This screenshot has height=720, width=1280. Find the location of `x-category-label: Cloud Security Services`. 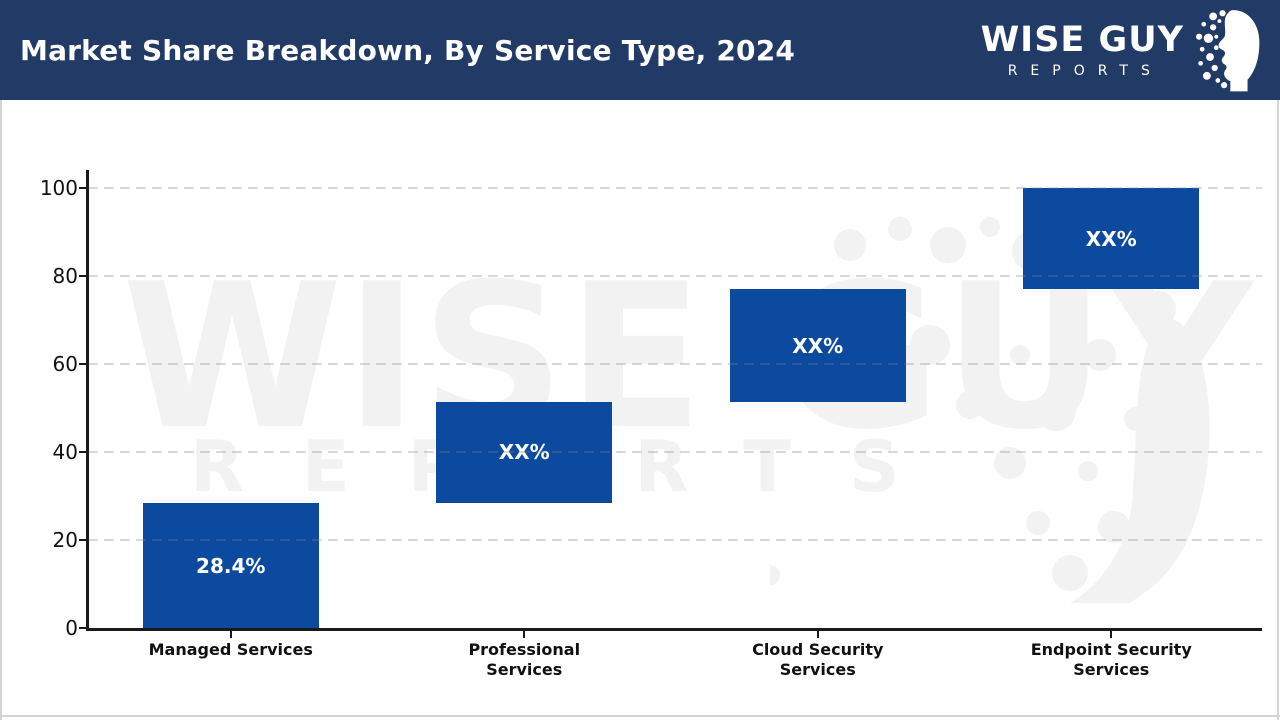

x-category-label: Cloud Security Services is located at coordinates (818, 659).